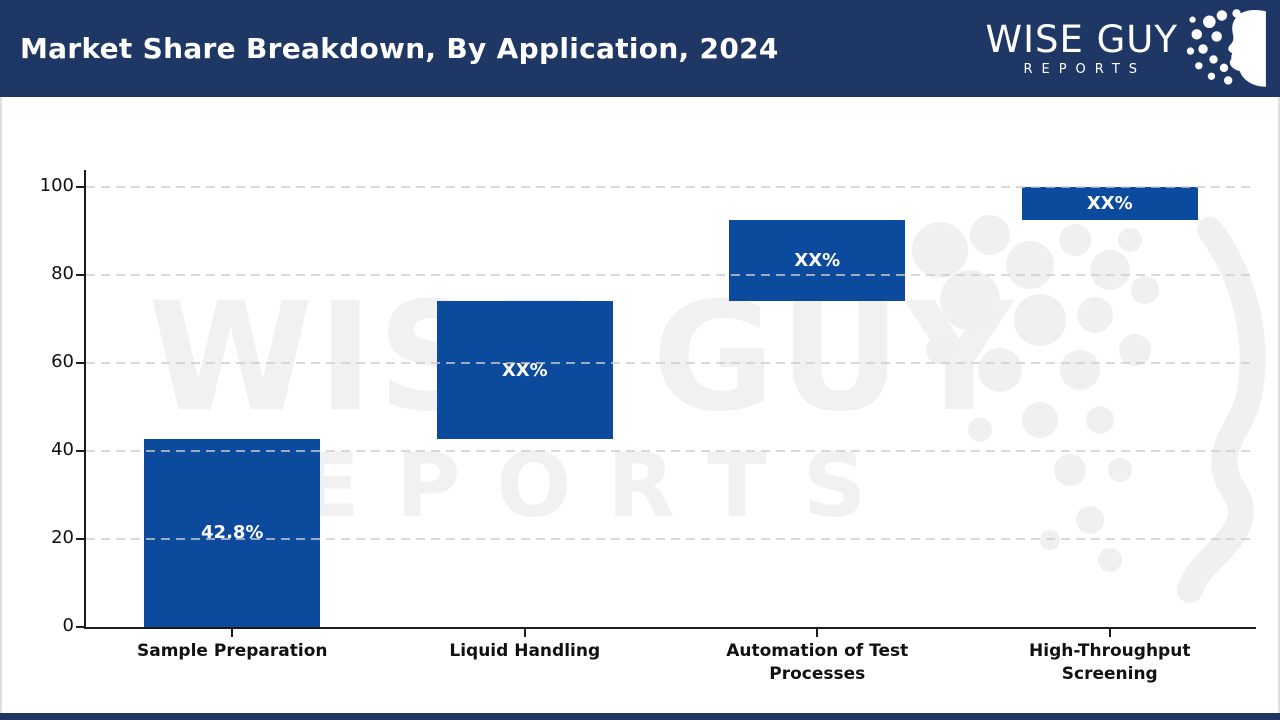  Describe the element at coordinates (62, 361) in the screenshot. I see `y-tick-label-60: 60` at that location.